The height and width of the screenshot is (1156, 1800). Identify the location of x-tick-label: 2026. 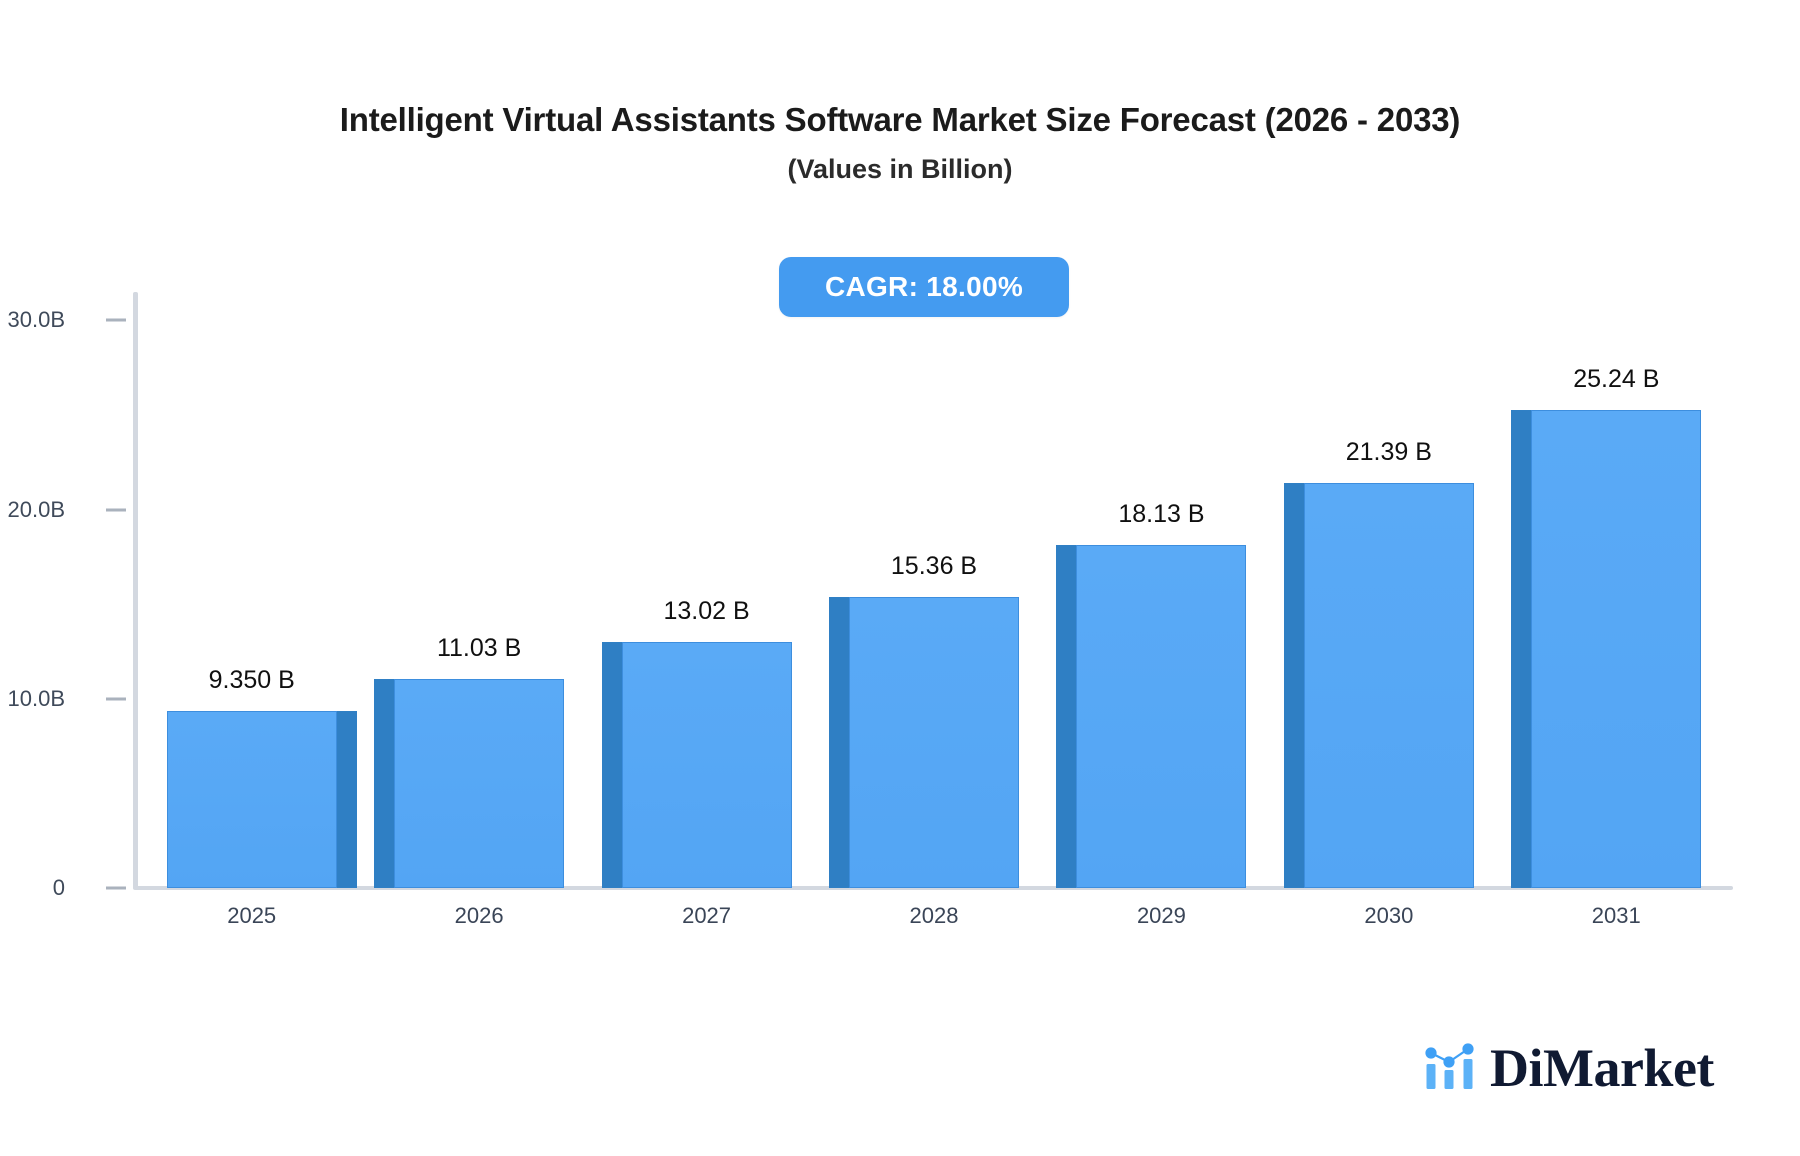
(479, 915).